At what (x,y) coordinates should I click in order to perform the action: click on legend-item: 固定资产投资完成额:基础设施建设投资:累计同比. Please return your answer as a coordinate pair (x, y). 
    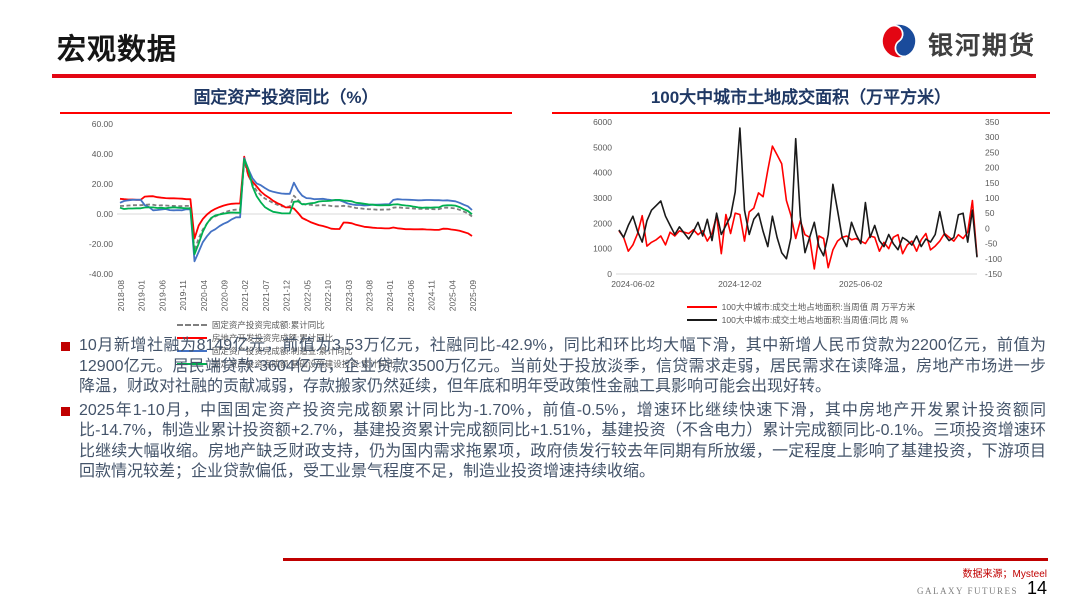
    Looking at the image, I should click on (286, 364).